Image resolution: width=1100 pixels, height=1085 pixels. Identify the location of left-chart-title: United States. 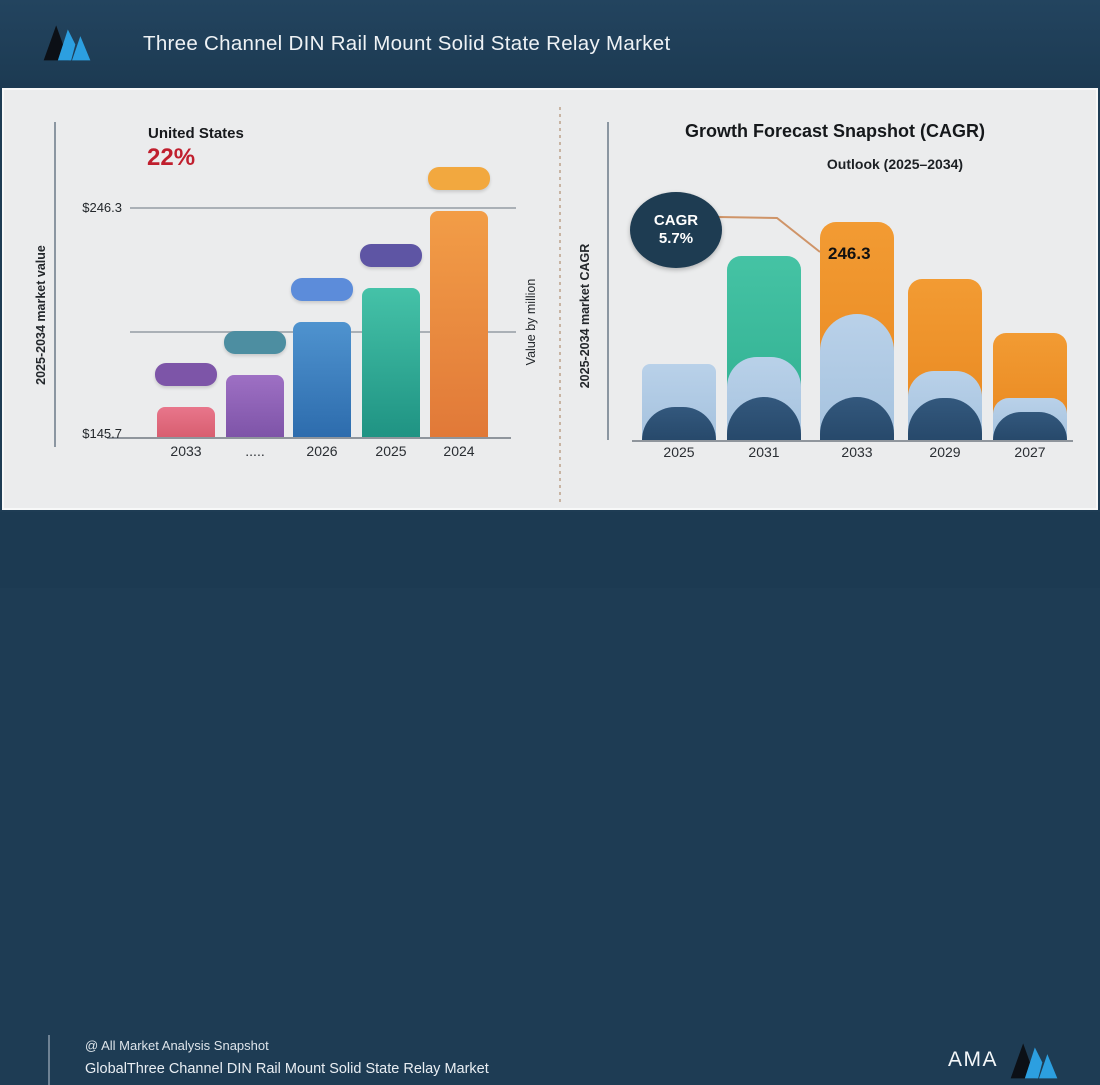
(196, 133).